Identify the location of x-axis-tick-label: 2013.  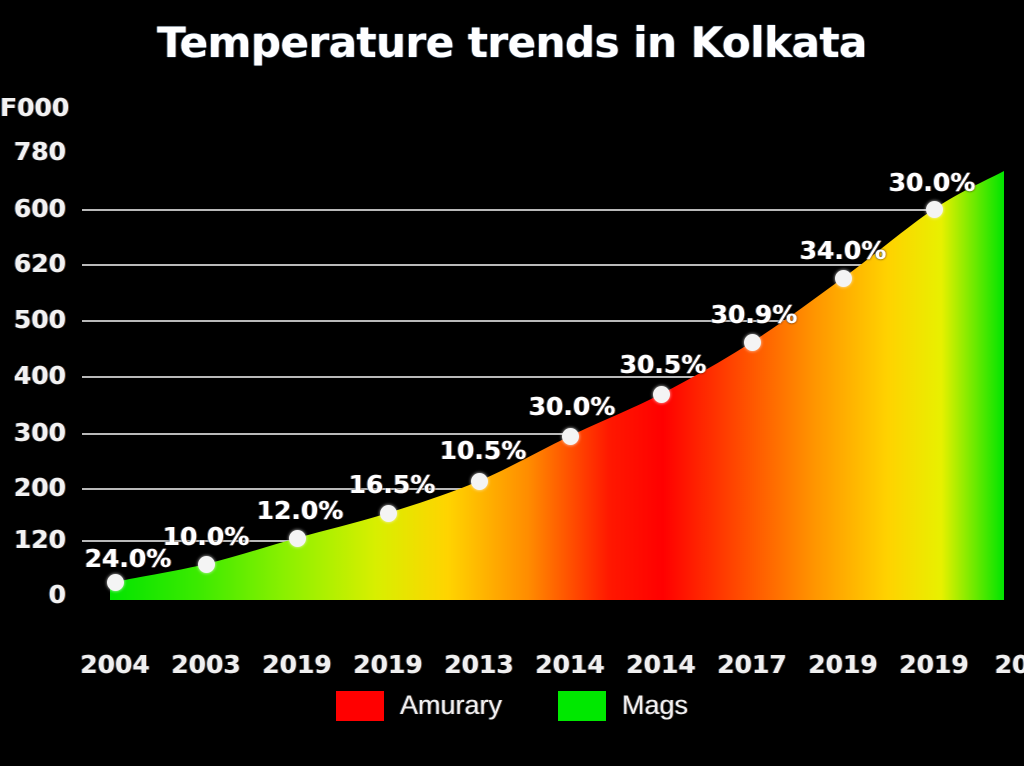
(479, 664).